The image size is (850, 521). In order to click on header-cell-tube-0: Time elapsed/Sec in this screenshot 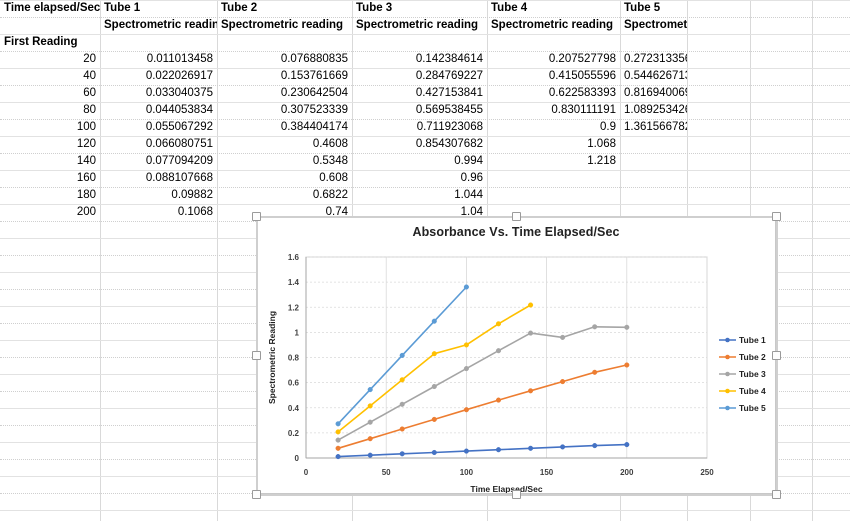, I will do `click(52, 8)`.